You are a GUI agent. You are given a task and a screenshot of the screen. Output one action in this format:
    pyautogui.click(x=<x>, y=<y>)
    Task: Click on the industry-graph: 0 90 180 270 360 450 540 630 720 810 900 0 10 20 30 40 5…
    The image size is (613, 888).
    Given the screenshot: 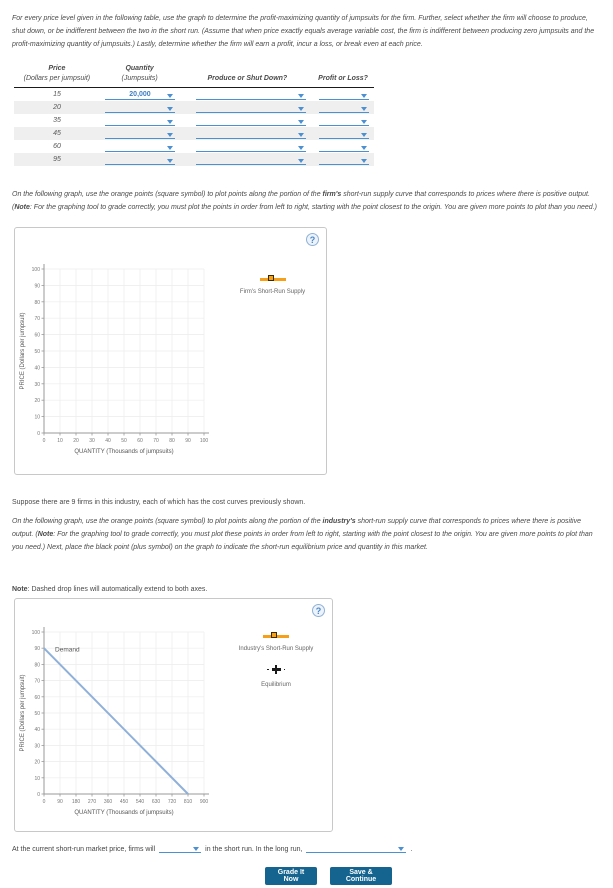 What is the action you would take?
    pyautogui.click(x=170, y=717)
    